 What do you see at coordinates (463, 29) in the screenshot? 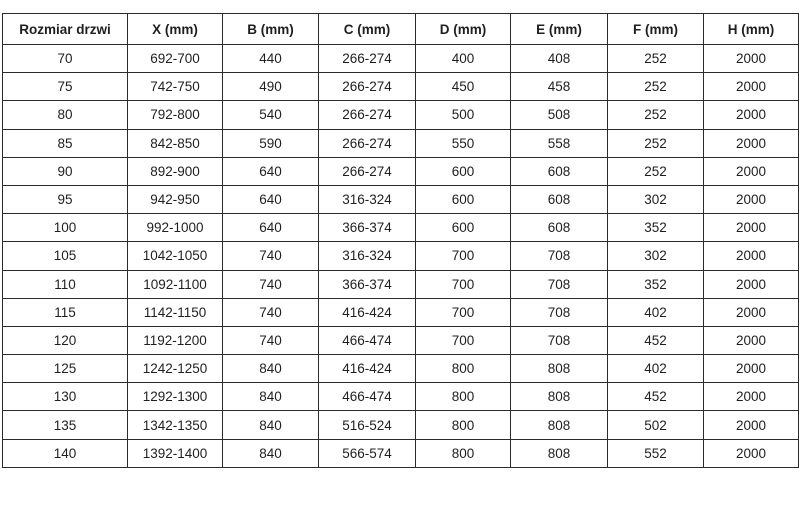
I see `column-header-d: D (mm)` at bounding box center [463, 29].